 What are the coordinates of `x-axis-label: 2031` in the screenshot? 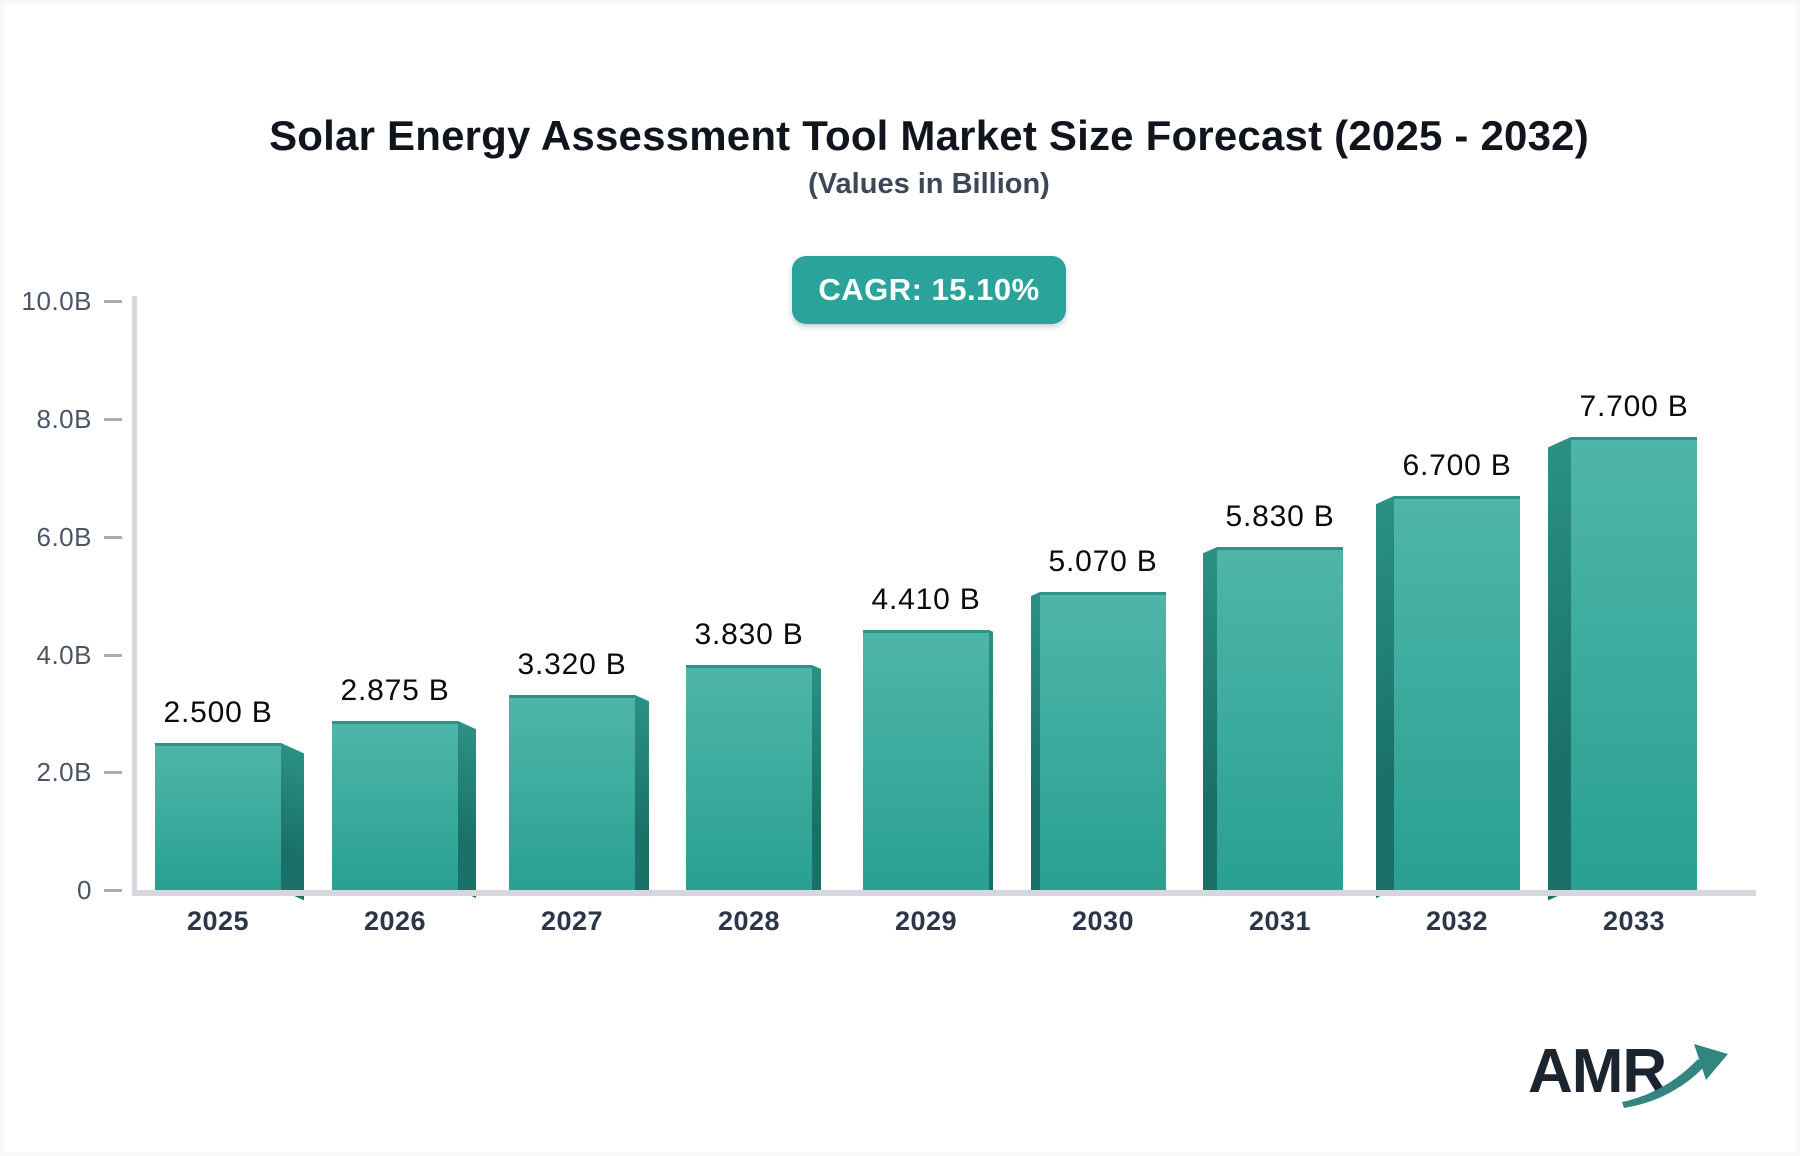 It's located at (1280, 921).